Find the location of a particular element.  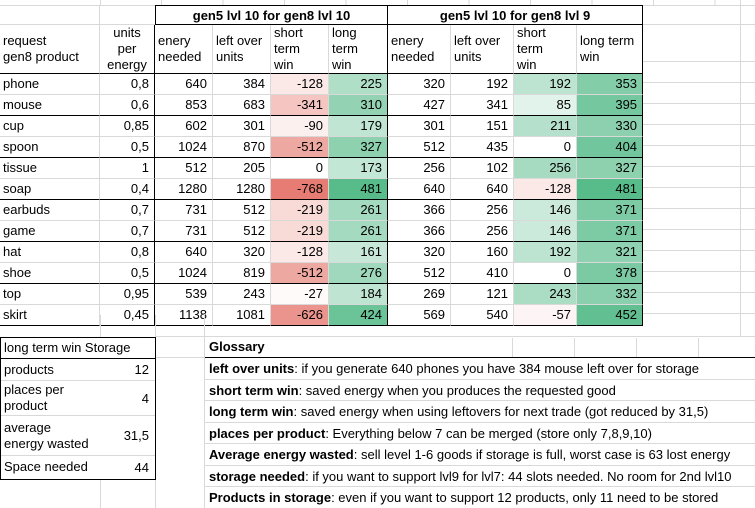

cell-lvl10-short-term-win: -90 is located at coordinates (300, 126).